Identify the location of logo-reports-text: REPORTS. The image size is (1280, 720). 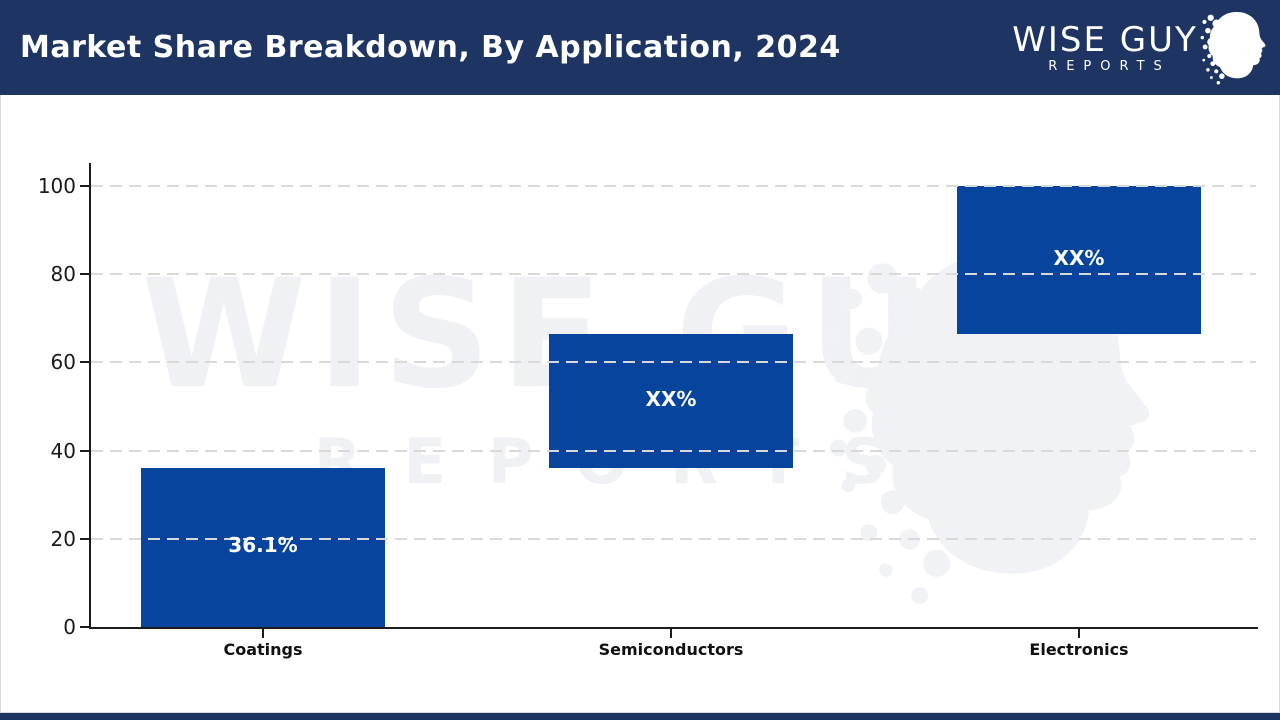
(1109, 66).